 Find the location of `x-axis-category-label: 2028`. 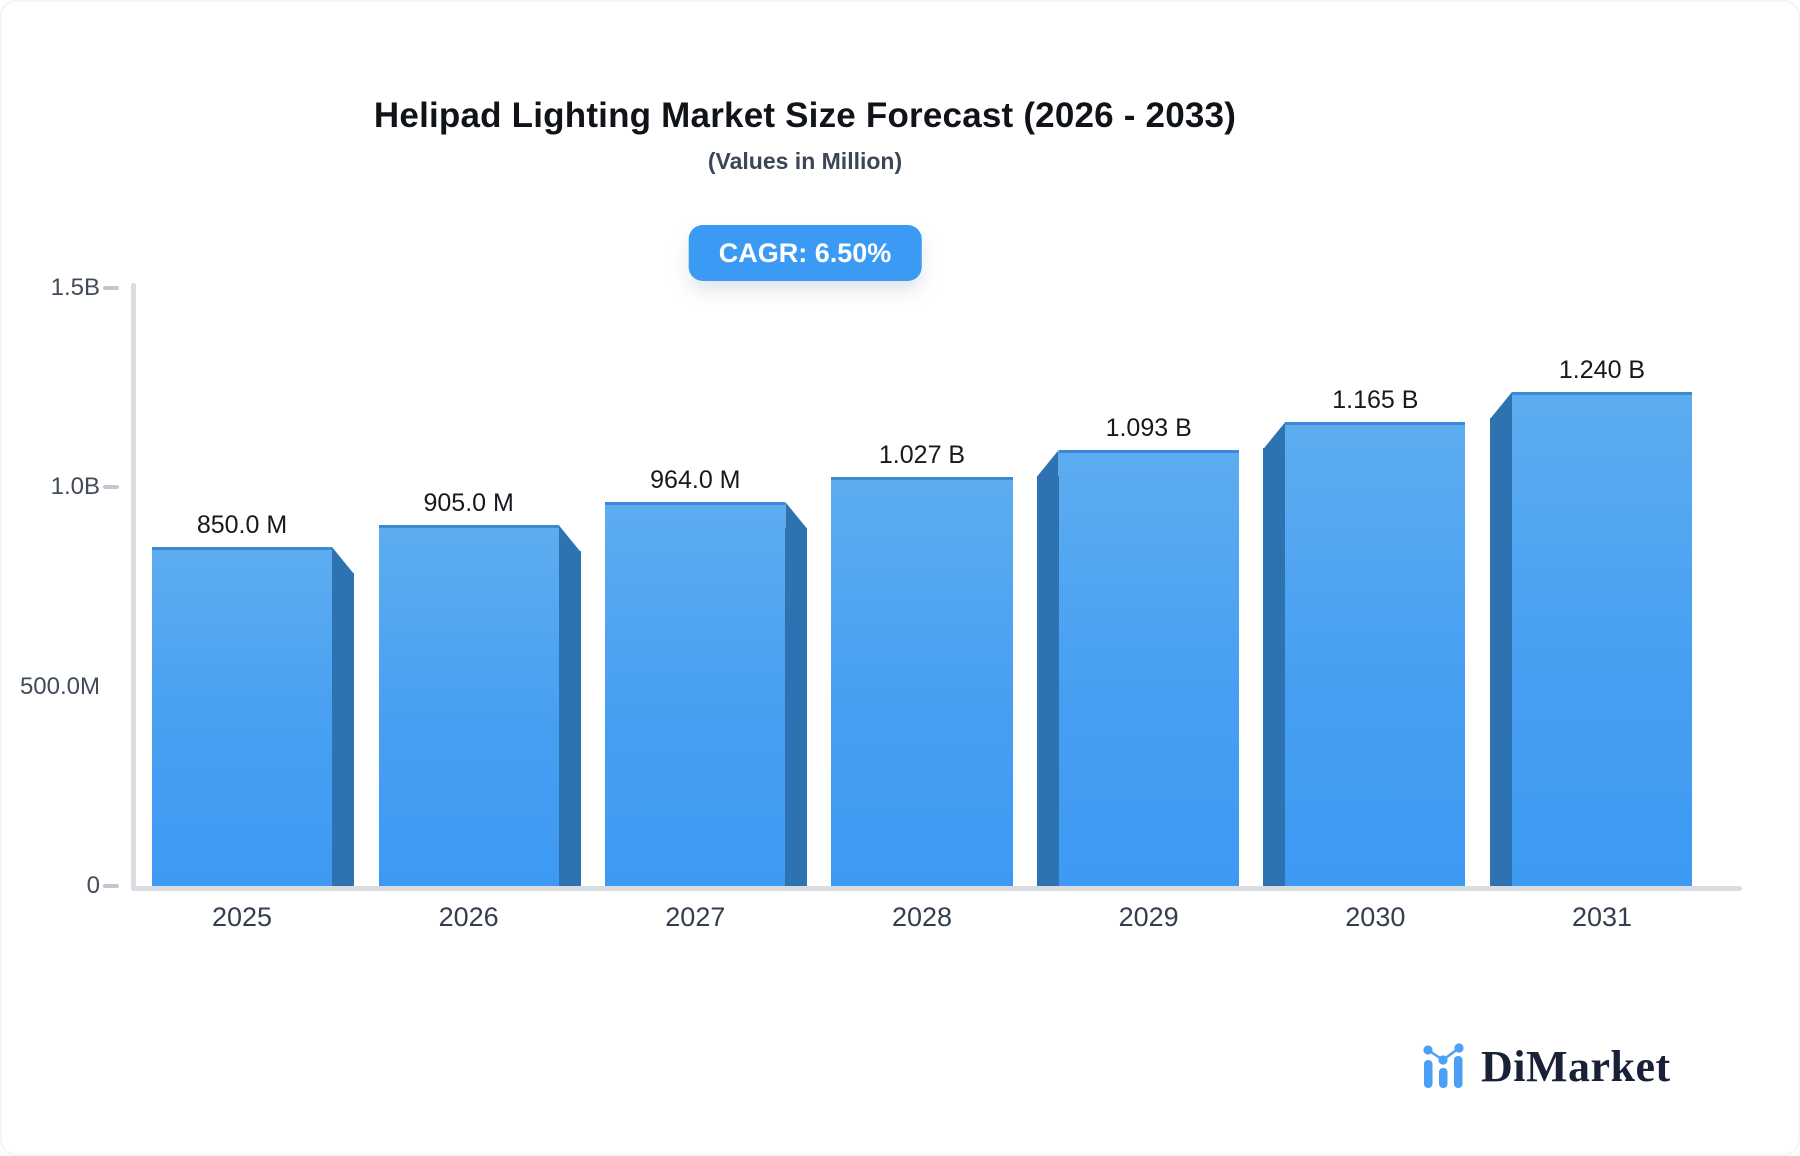

x-axis-category-label: 2028 is located at coordinates (922, 917).